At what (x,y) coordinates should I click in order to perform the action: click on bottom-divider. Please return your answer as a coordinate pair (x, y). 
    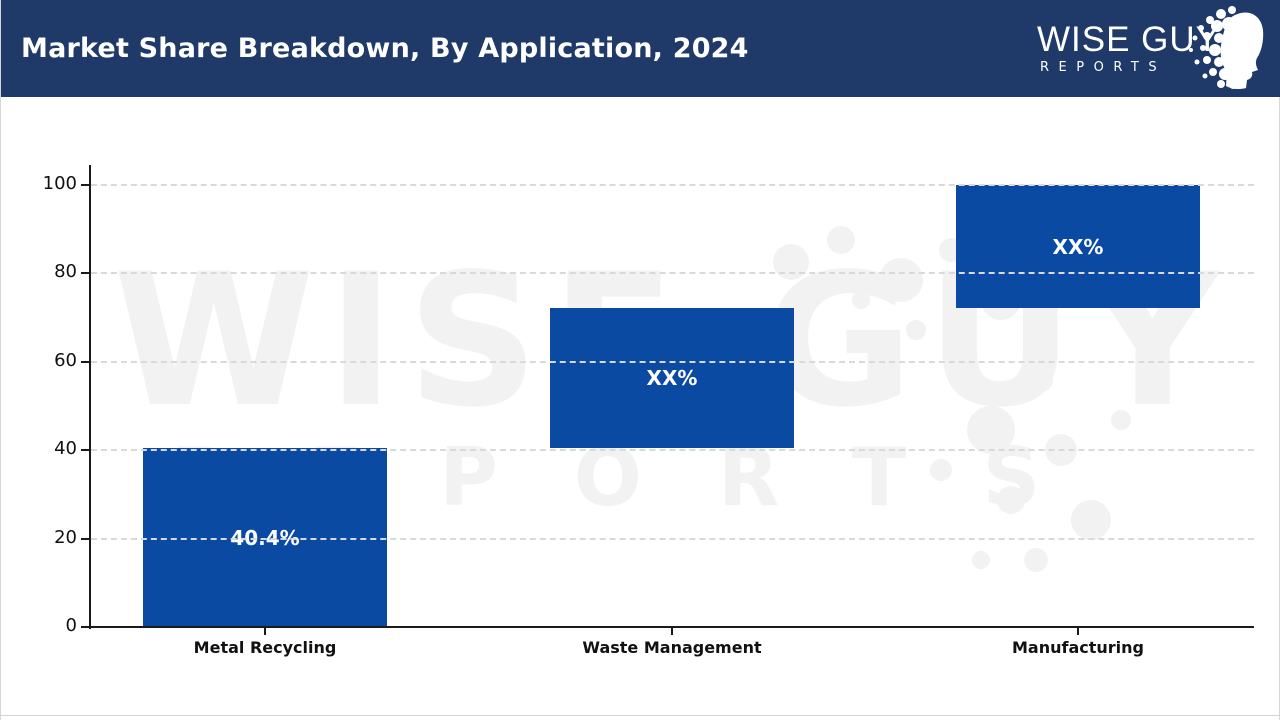
    Looking at the image, I should click on (640, 715).